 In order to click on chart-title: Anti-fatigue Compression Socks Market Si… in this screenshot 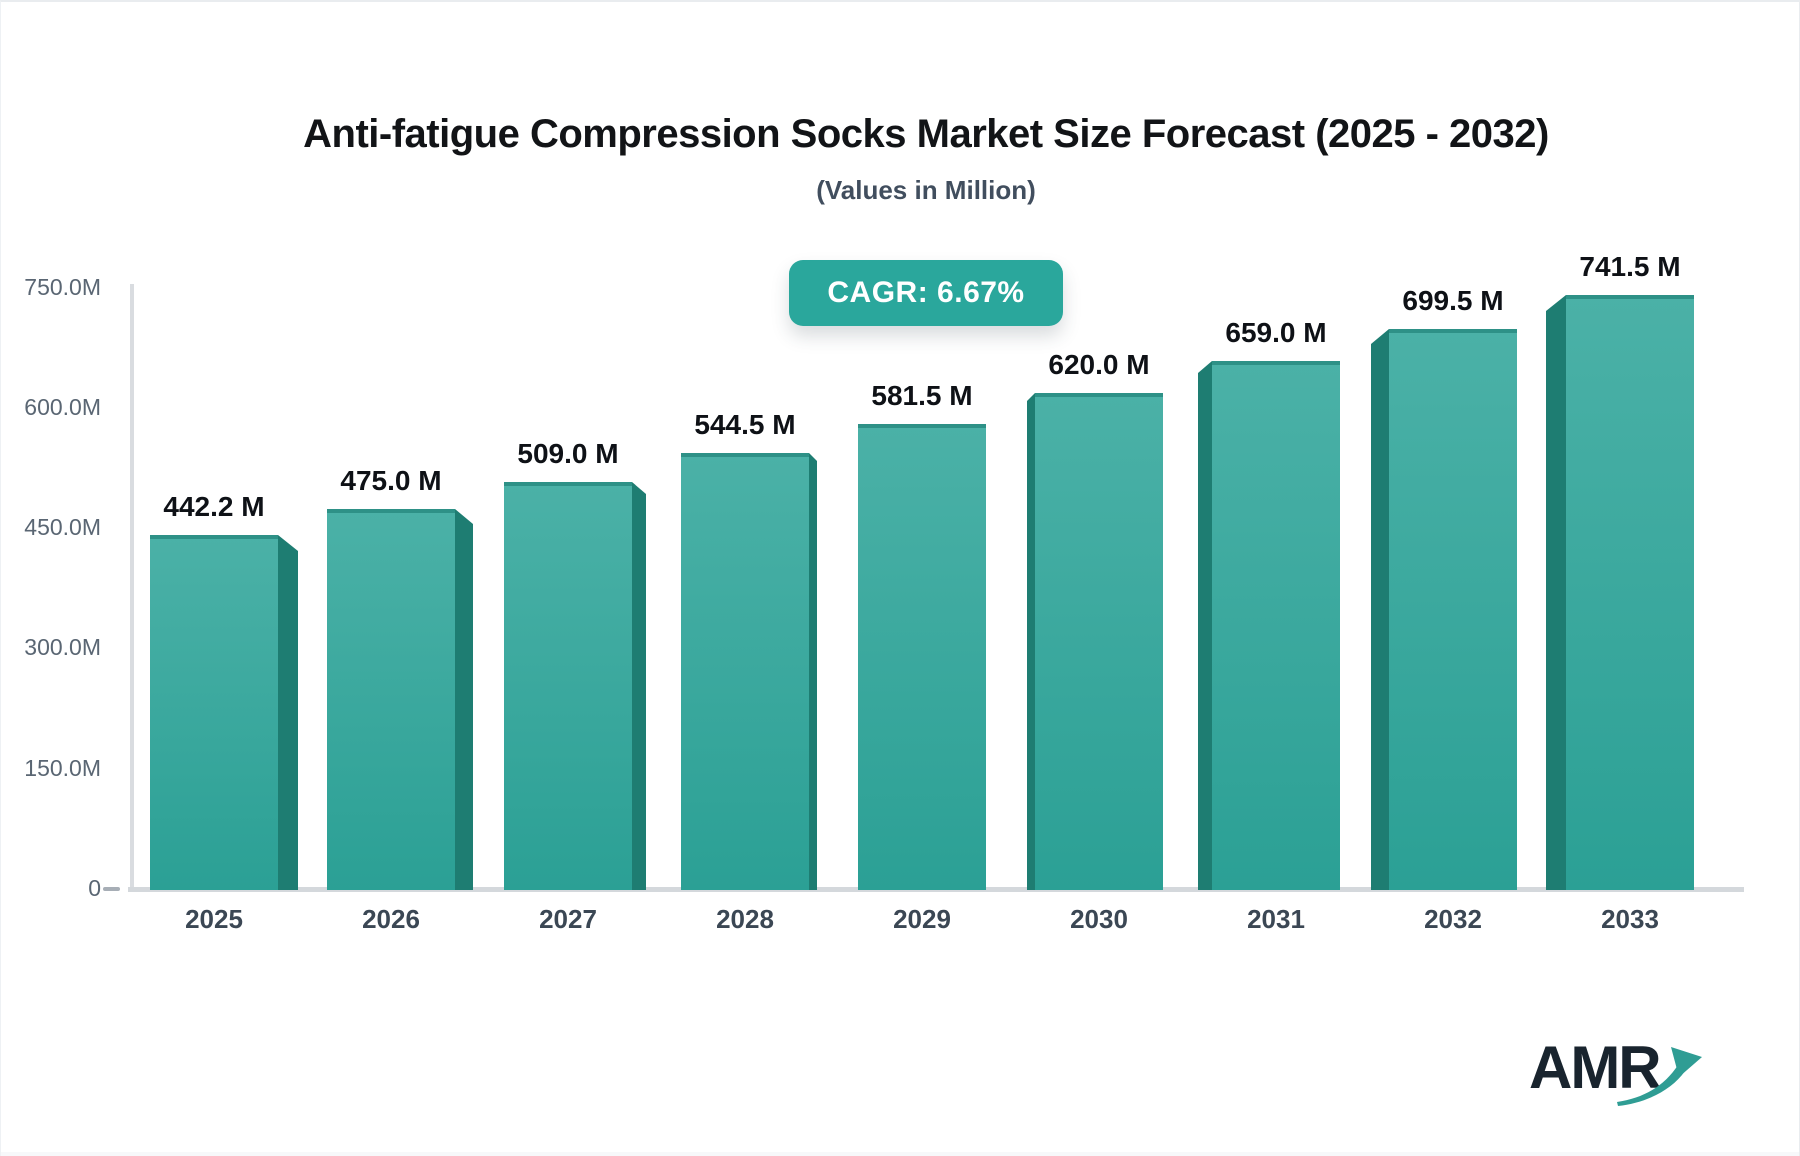, I will do `click(926, 134)`.